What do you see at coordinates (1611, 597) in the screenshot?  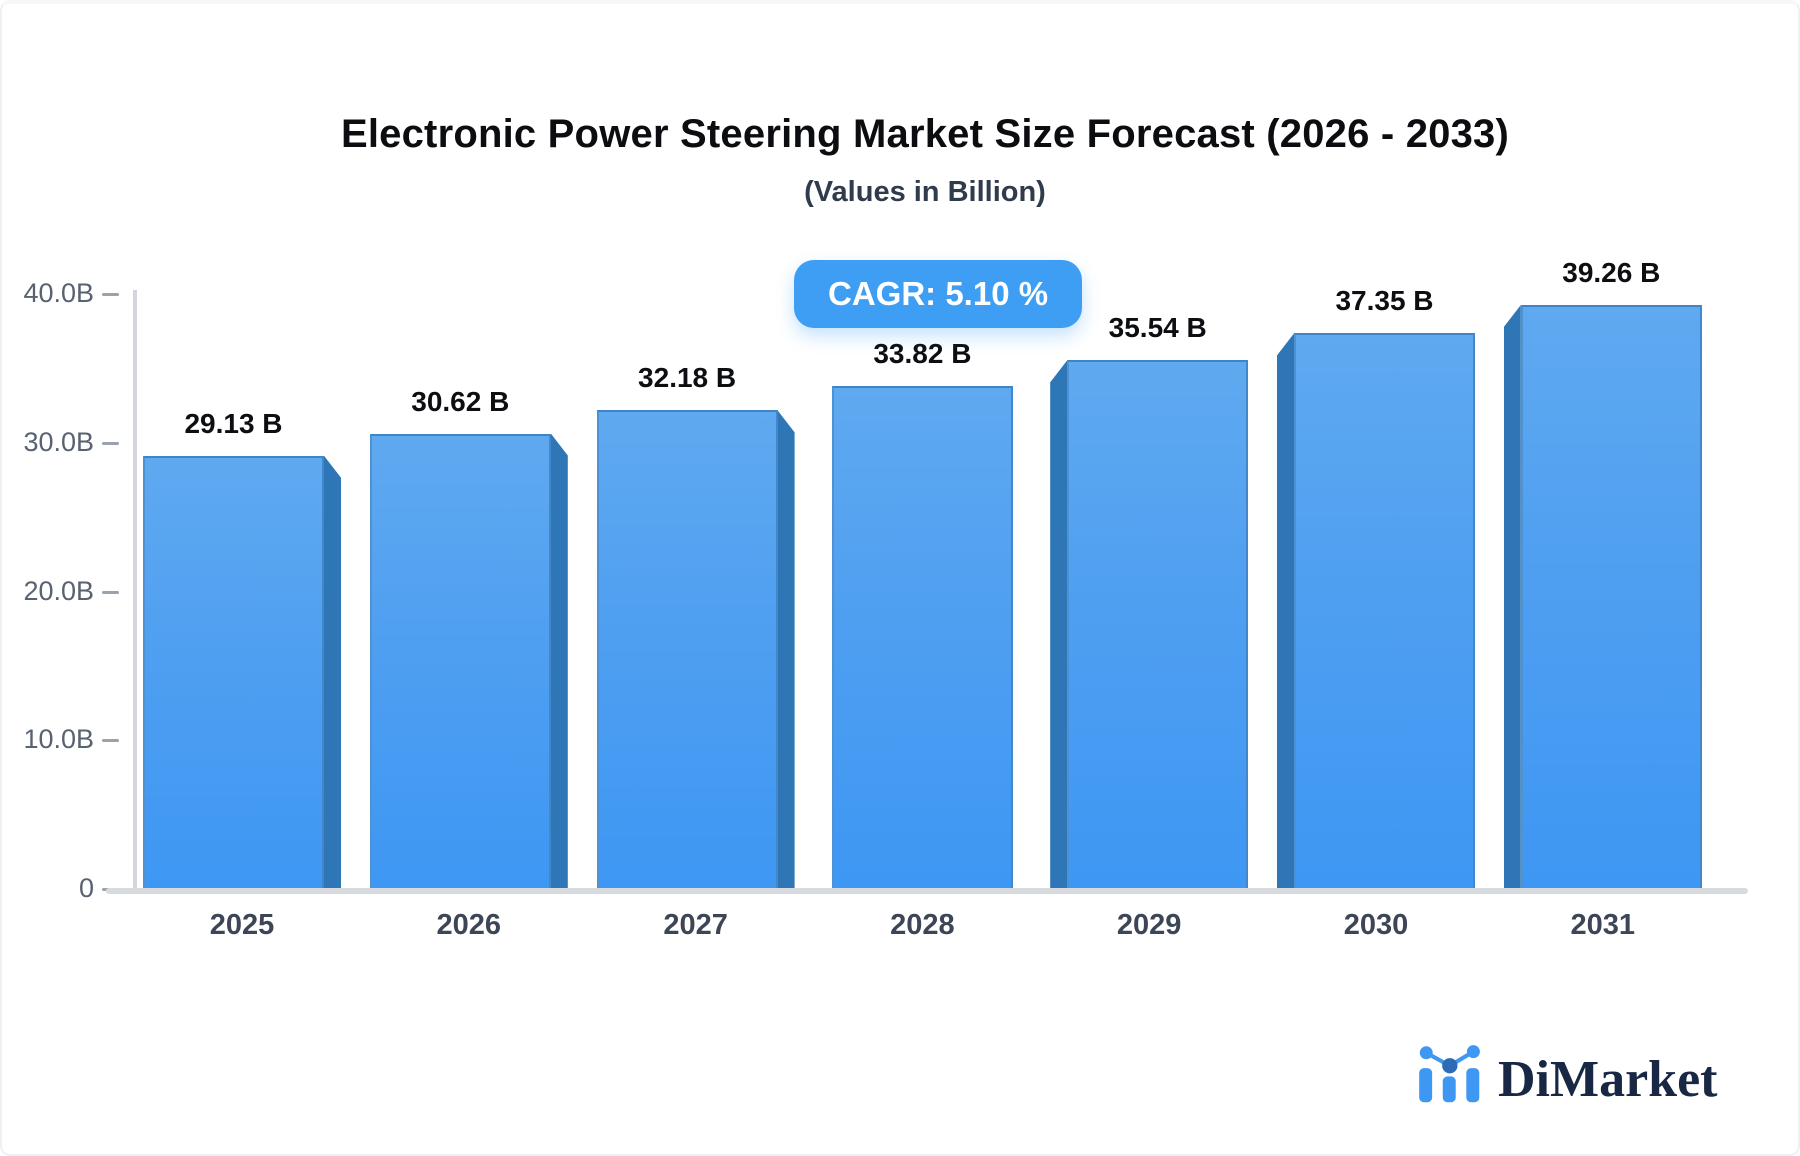 I see `bar-2031` at bounding box center [1611, 597].